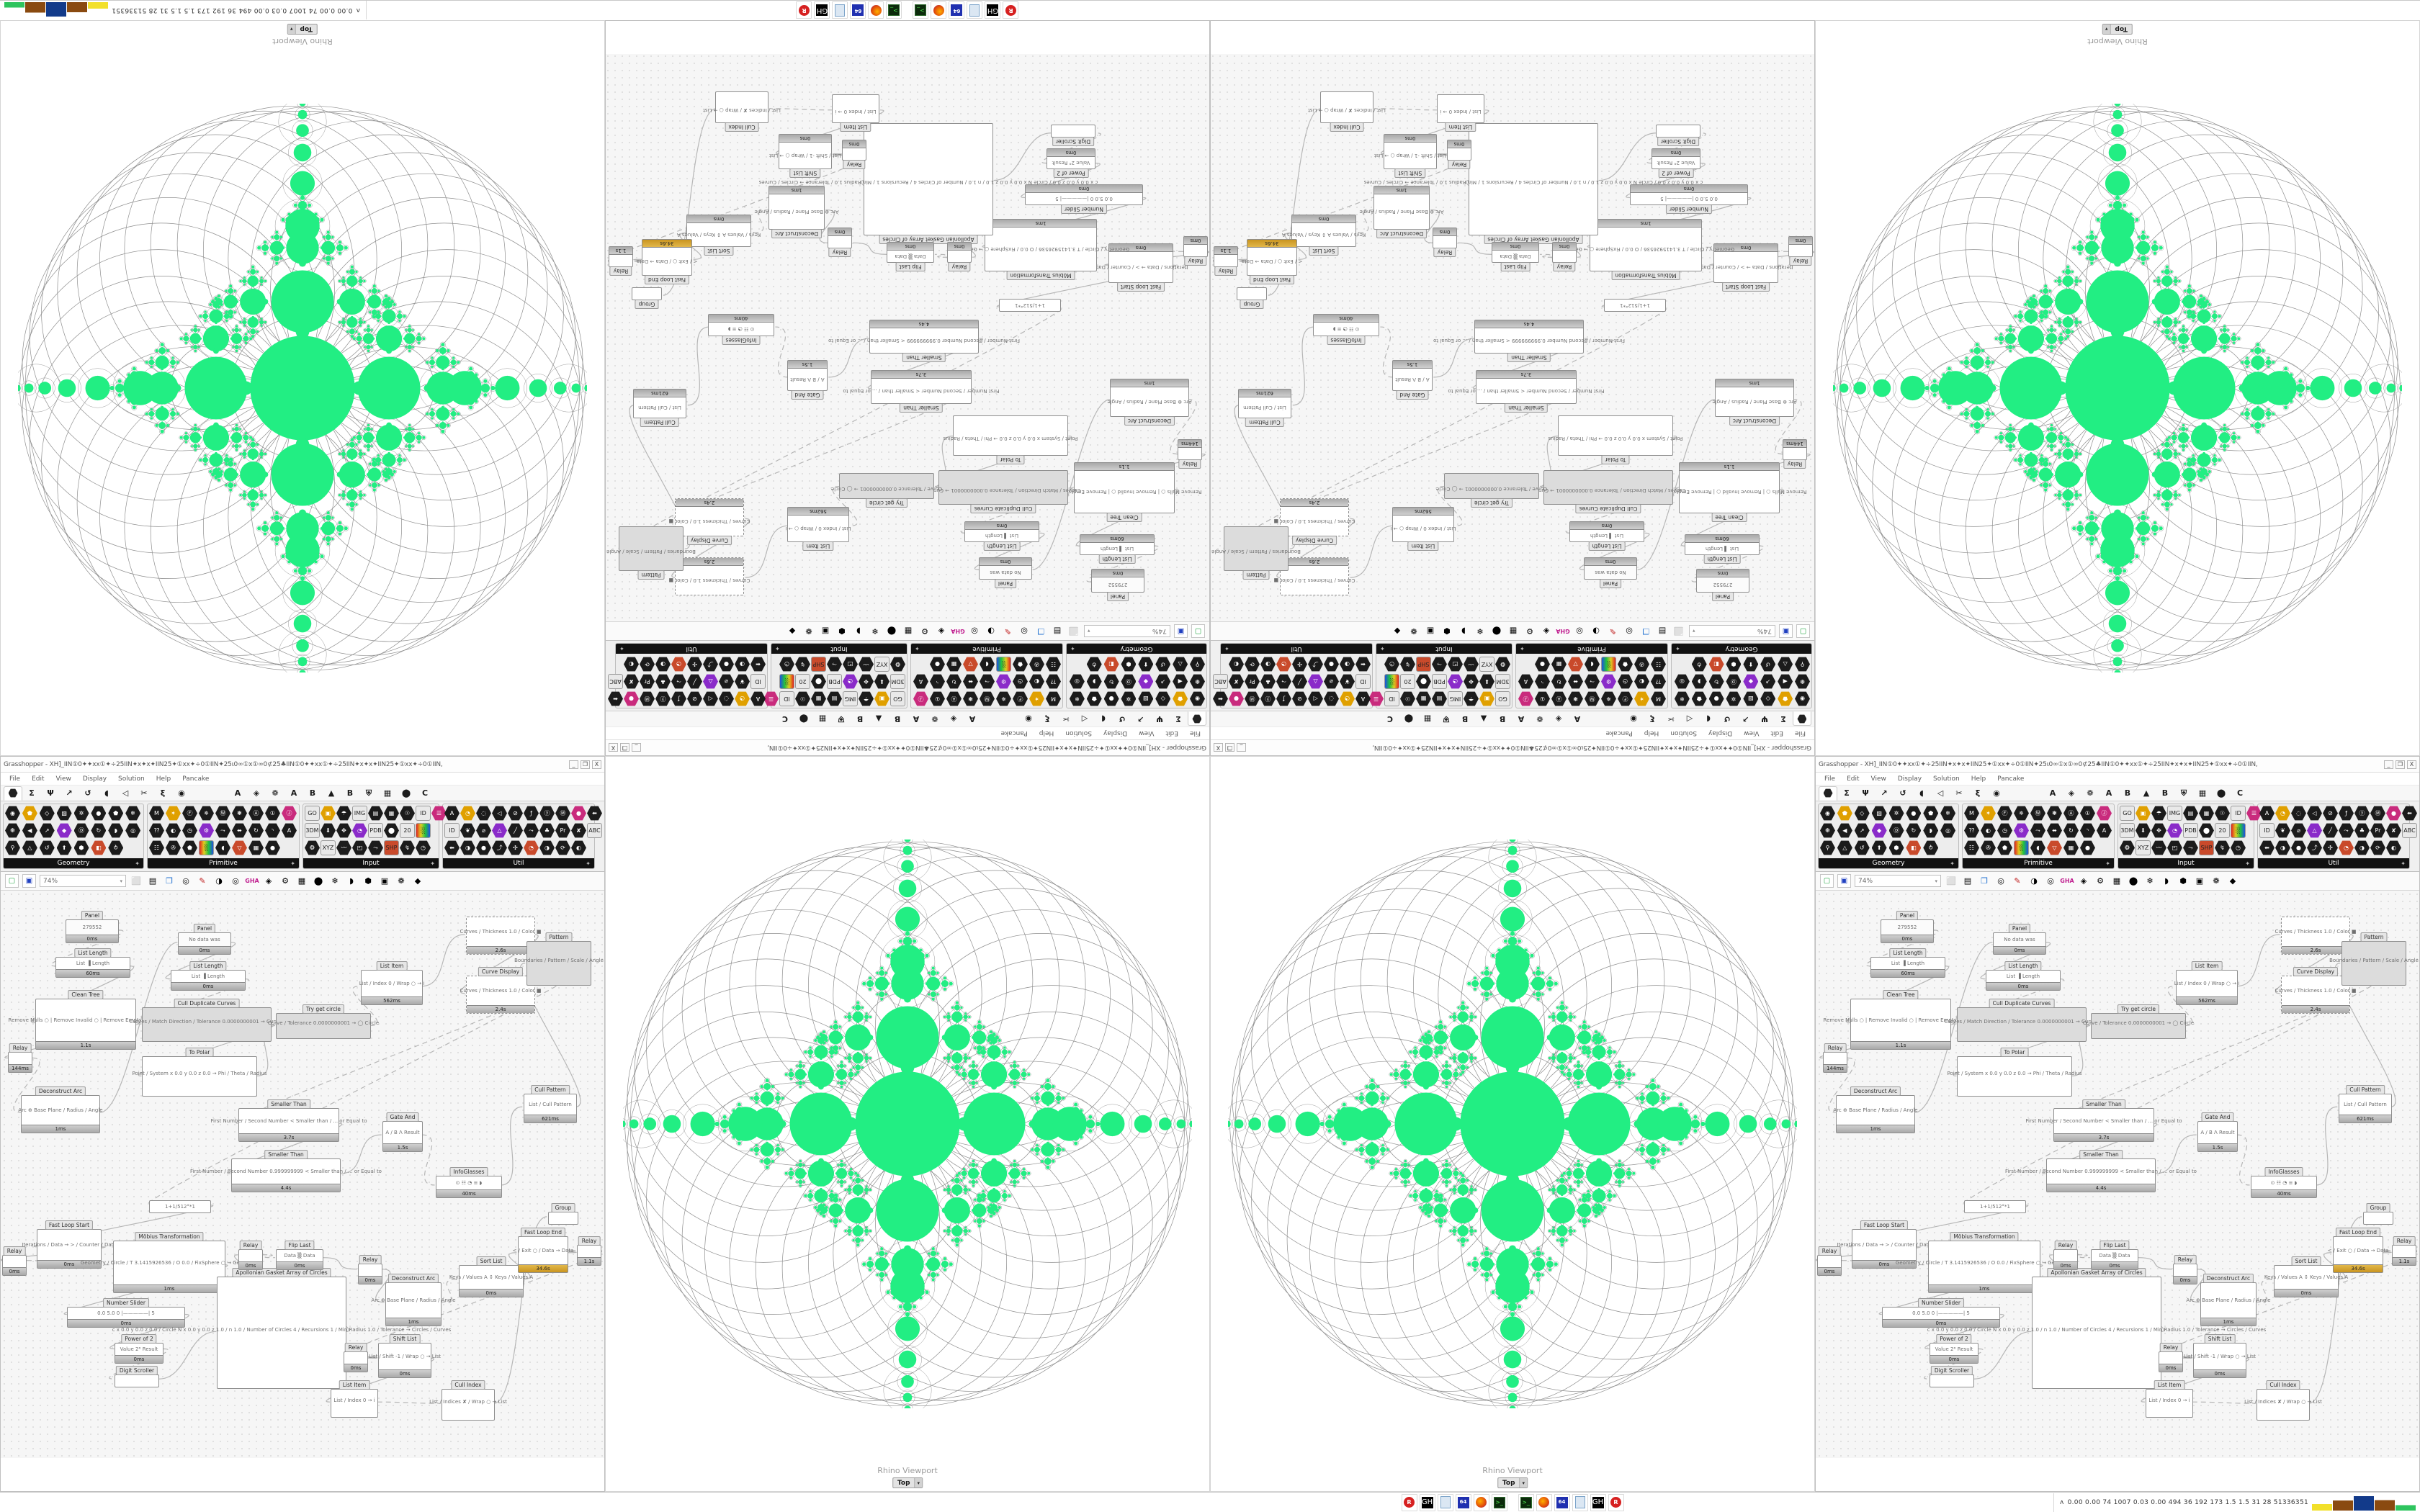 This screenshot has height=1512, width=2420. What do you see at coordinates (1543, 664) in the screenshot?
I see `ribbon-icon-primitive-23: ●` at bounding box center [1543, 664].